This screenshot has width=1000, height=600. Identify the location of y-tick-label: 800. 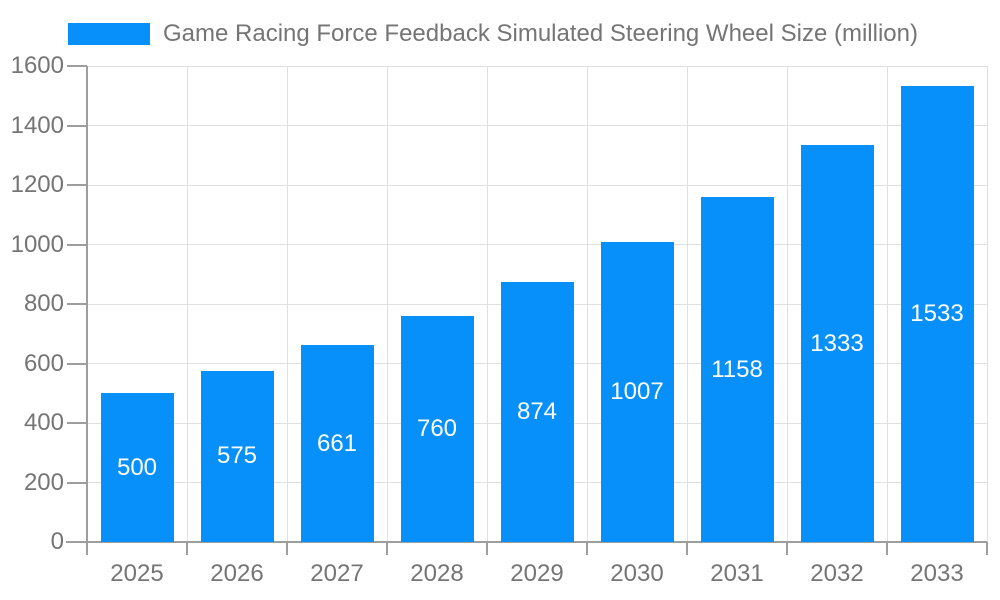
(43, 303).